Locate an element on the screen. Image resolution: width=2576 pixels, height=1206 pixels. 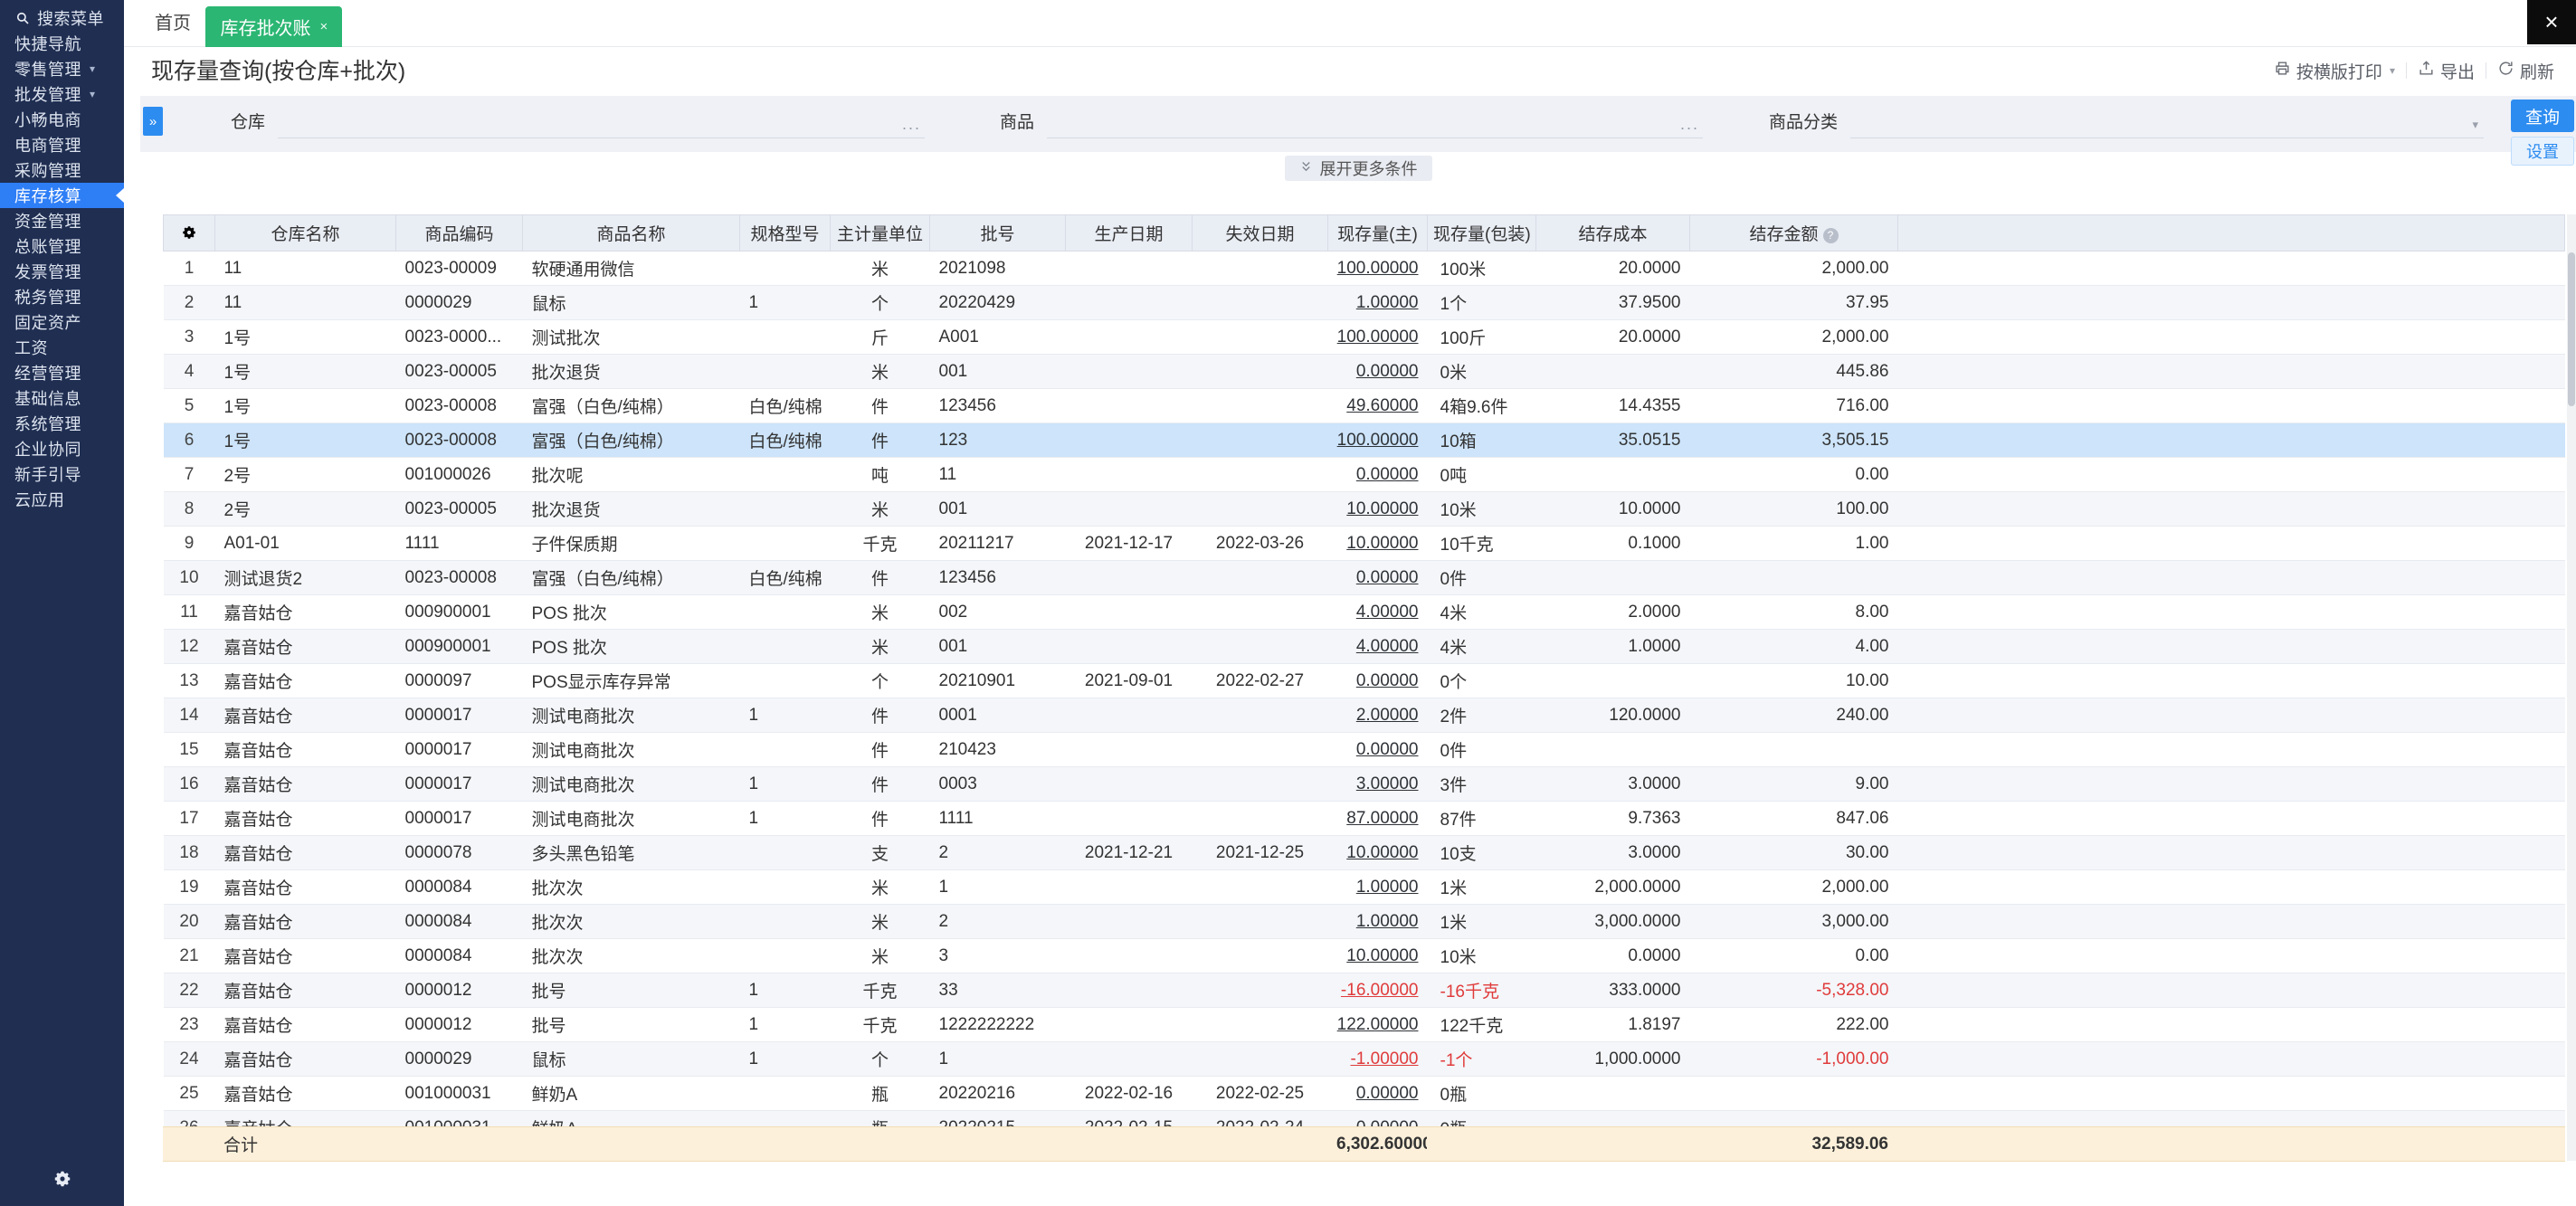
column-settings-button is located at coordinates (189, 233).